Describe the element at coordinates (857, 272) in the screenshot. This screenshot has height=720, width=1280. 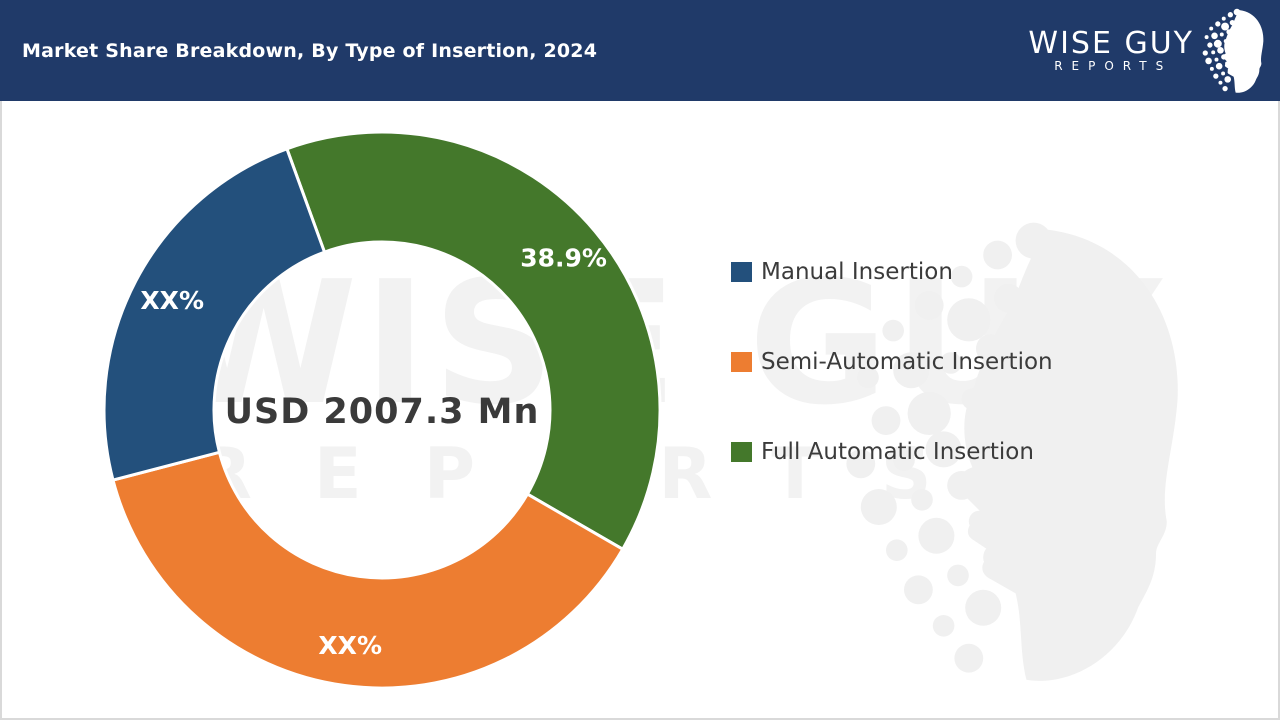
I see `legend-label: Manual Insertion` at that location.